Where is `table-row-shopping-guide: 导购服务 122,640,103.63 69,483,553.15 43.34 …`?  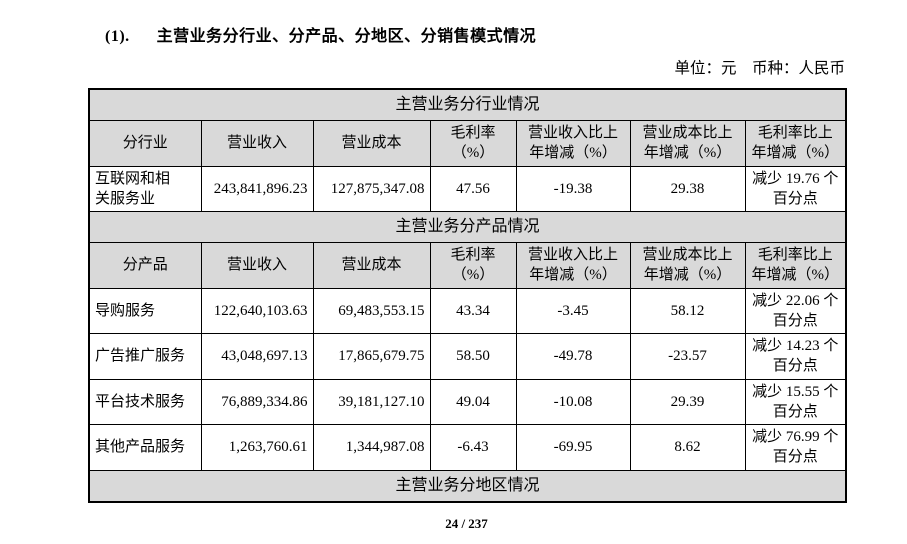 table-row-shopping-guide: 导购服务 122,640,103.63 69,483,553.15 43.34 … is located at coordinates (467, 310).